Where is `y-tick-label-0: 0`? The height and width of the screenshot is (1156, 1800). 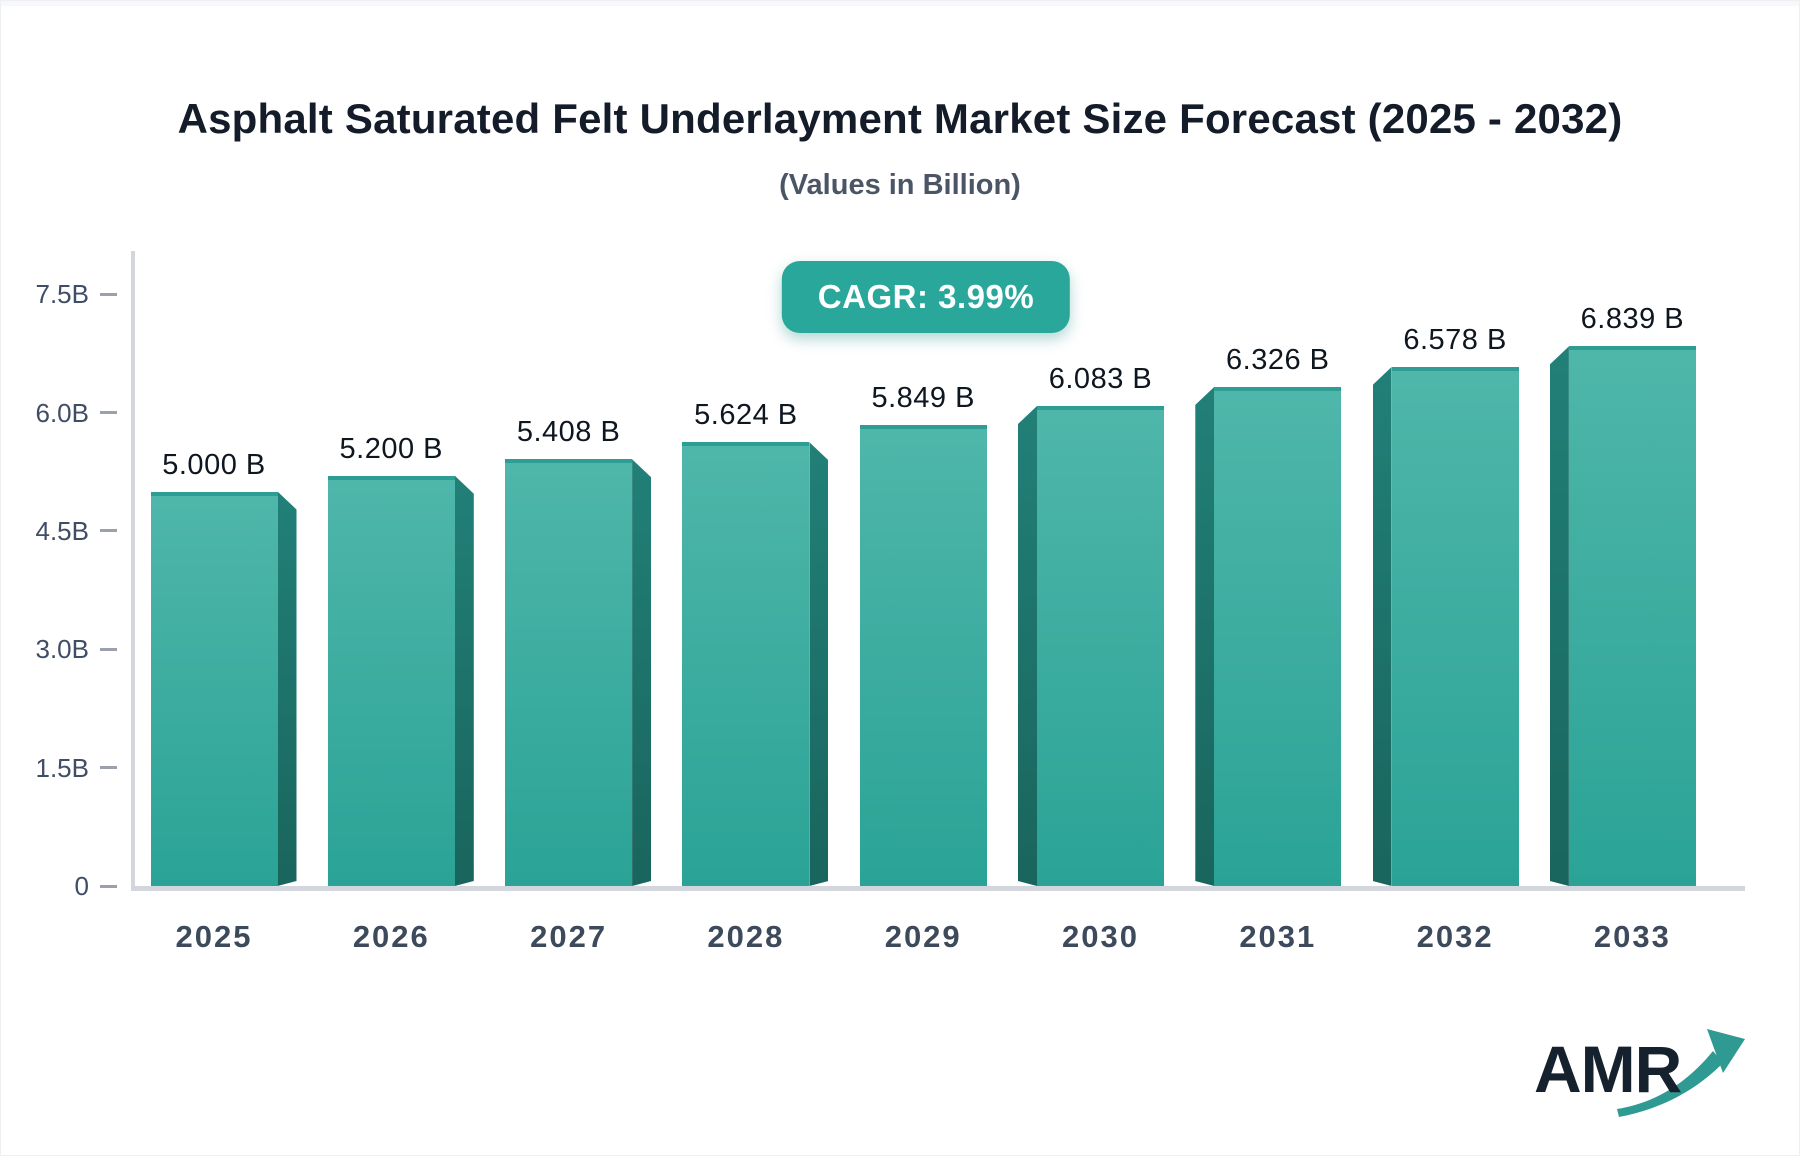
y-tick-label-0: 0 is located at coordinates (81, 886).